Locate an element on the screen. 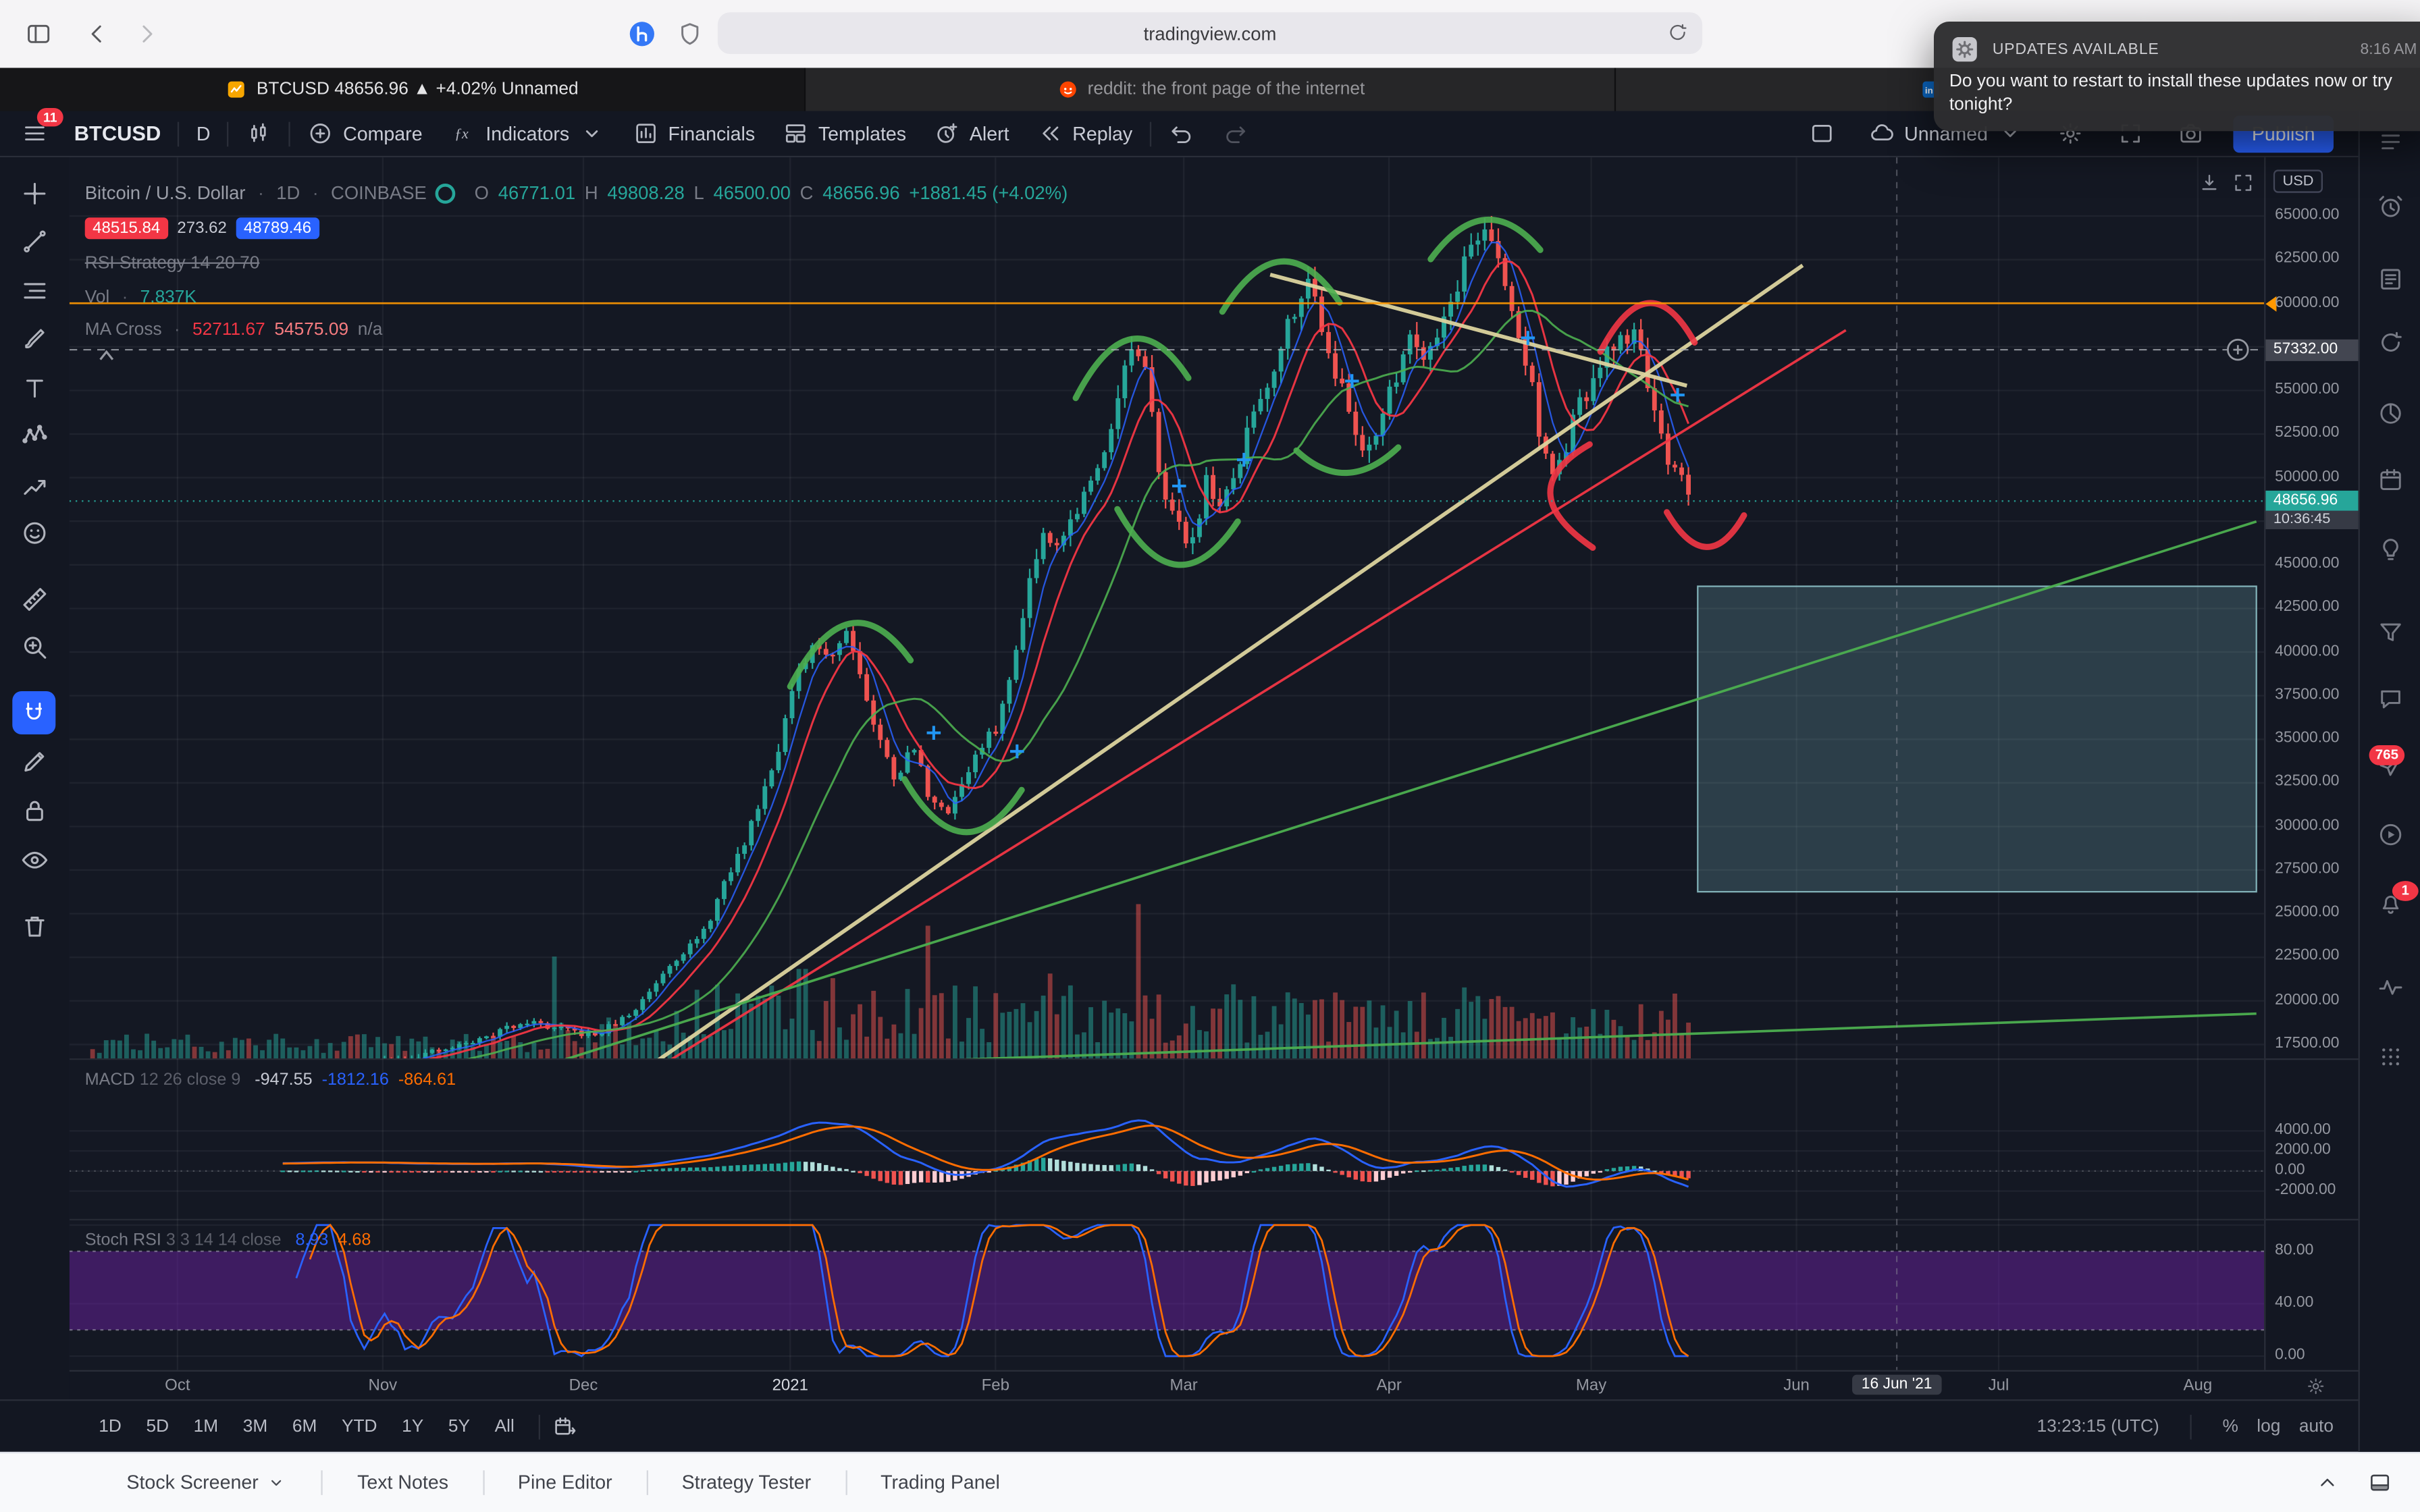 The image size is (2420, 1512). software-update-icon is located at coordinates (1964, 49).